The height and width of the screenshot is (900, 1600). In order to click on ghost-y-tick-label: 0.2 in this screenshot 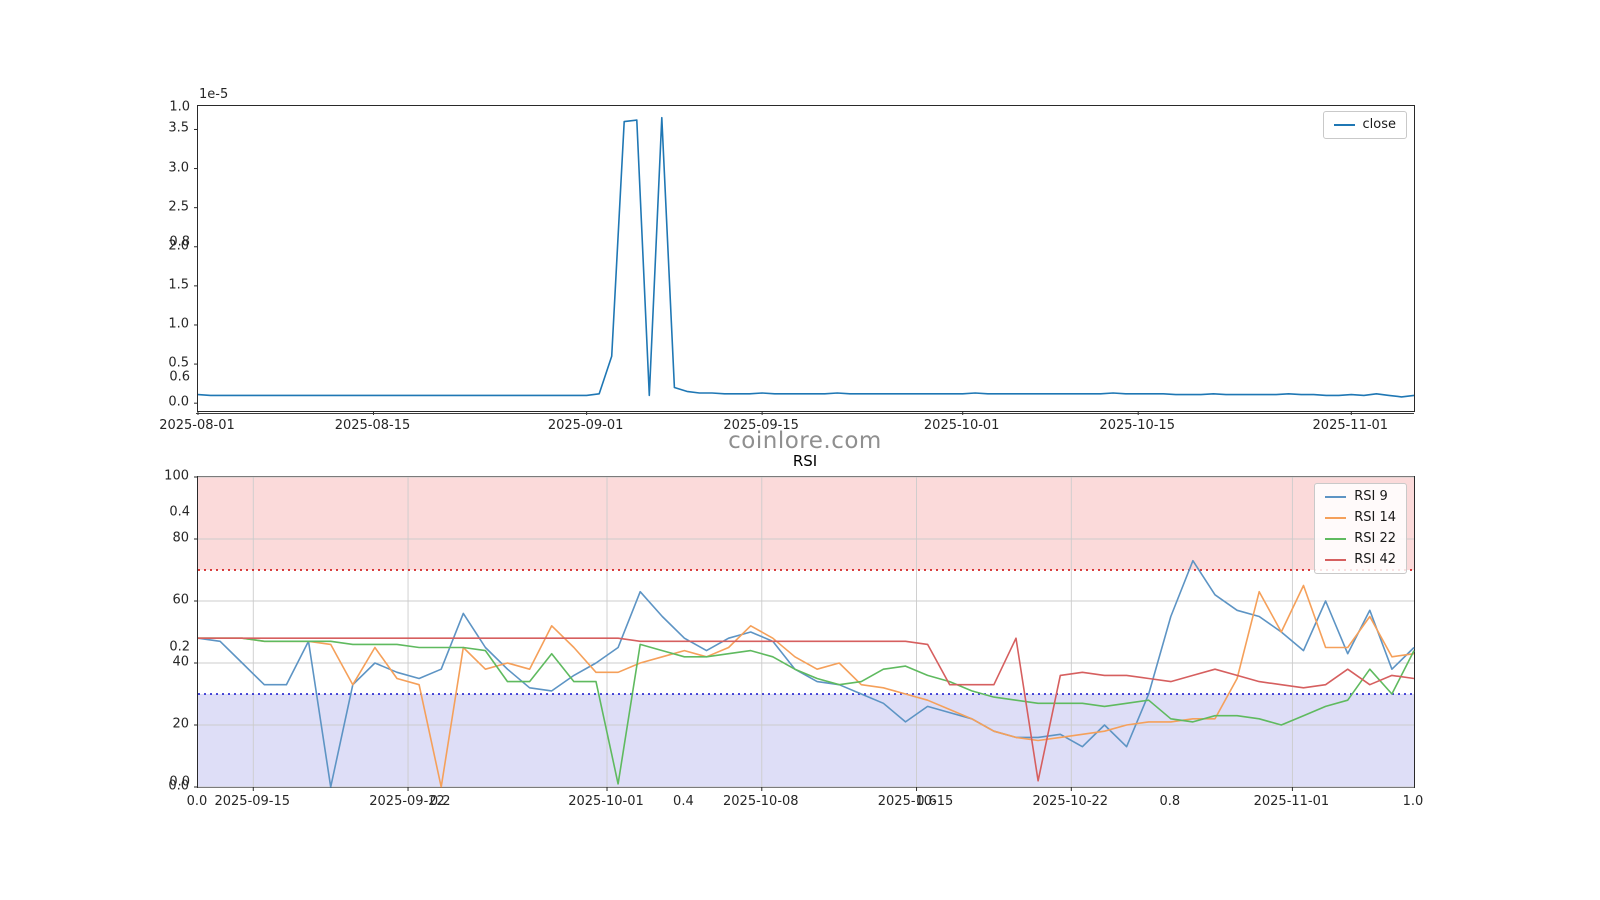, I will do `click(179, 647)`.